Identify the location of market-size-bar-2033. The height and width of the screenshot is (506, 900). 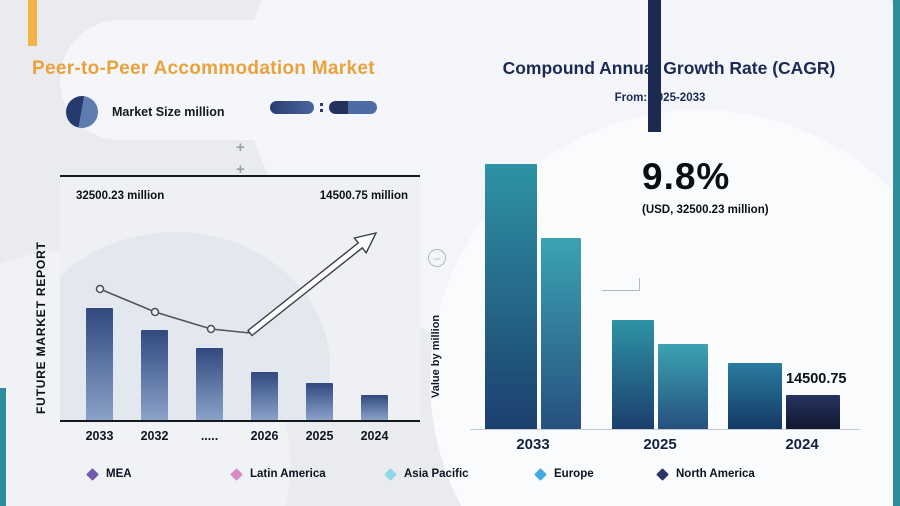
(99, 364).